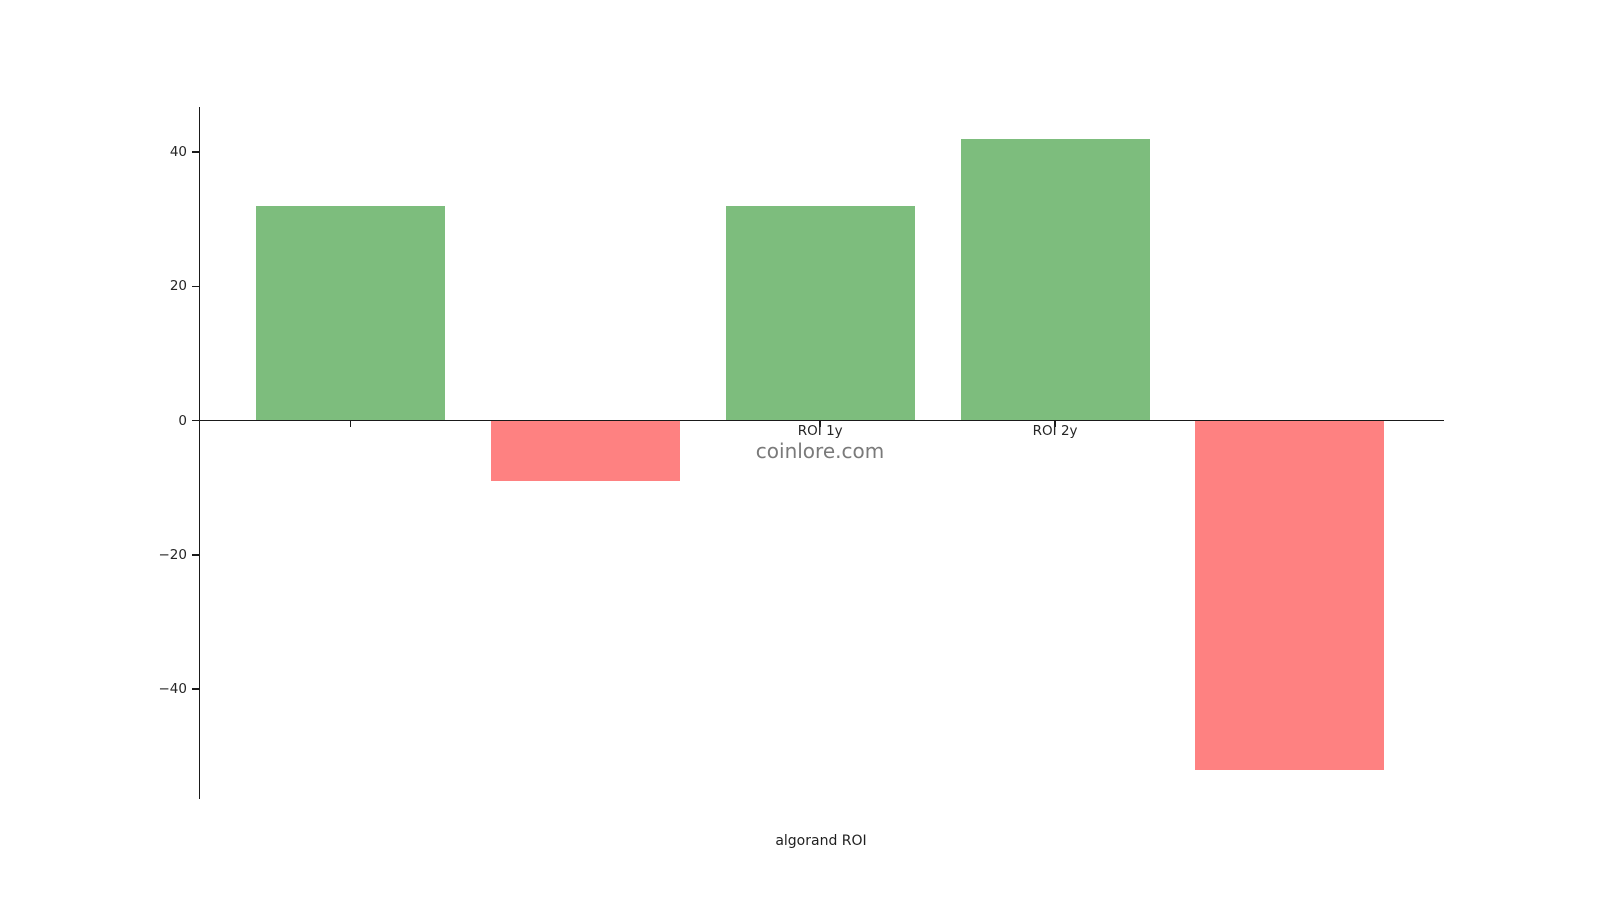 The width and height of the screenshot is (1600, 900). What do you see at coordinates (178, 286) in the screenshot?
I see `y-tick-label: 20` at bounding box center [178, 286].